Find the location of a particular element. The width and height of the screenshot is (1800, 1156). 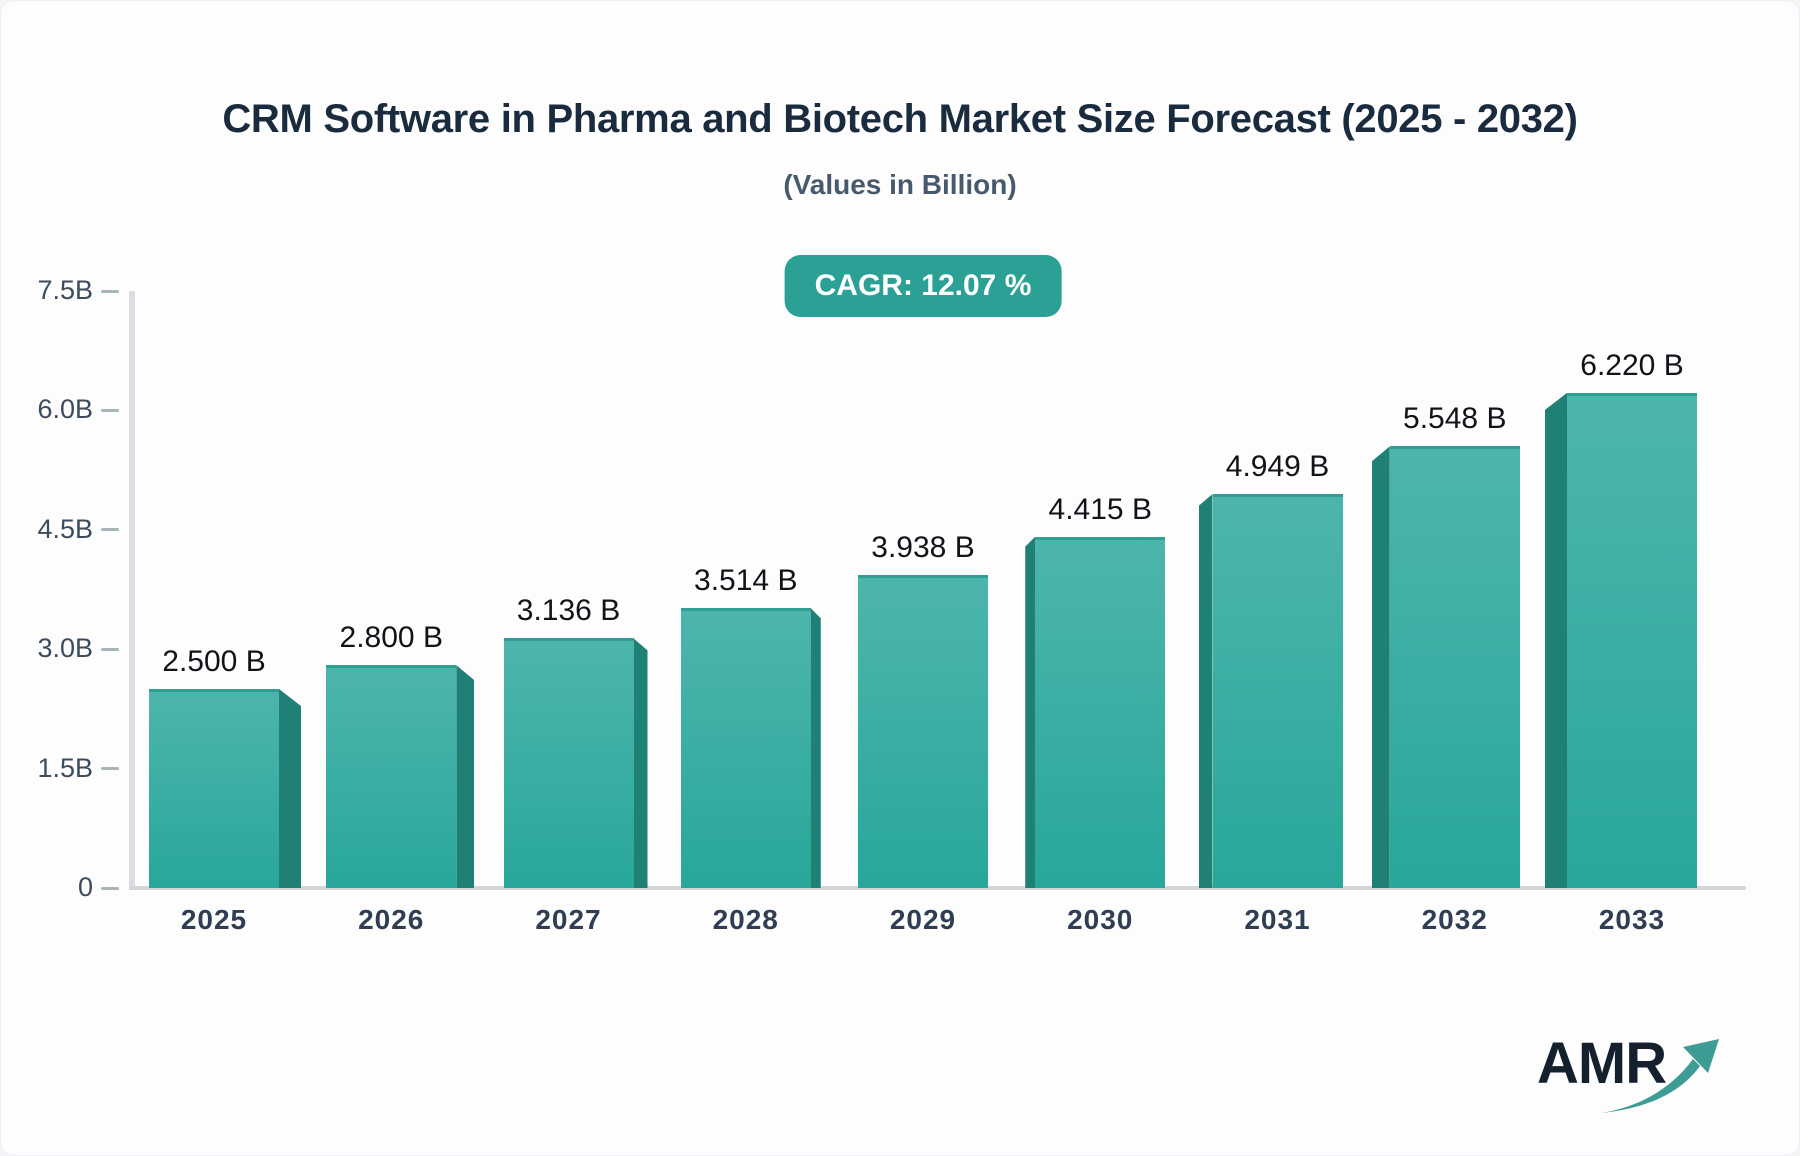

y-axis-tick-label: 6.0B is located at coordinates (65, 409).